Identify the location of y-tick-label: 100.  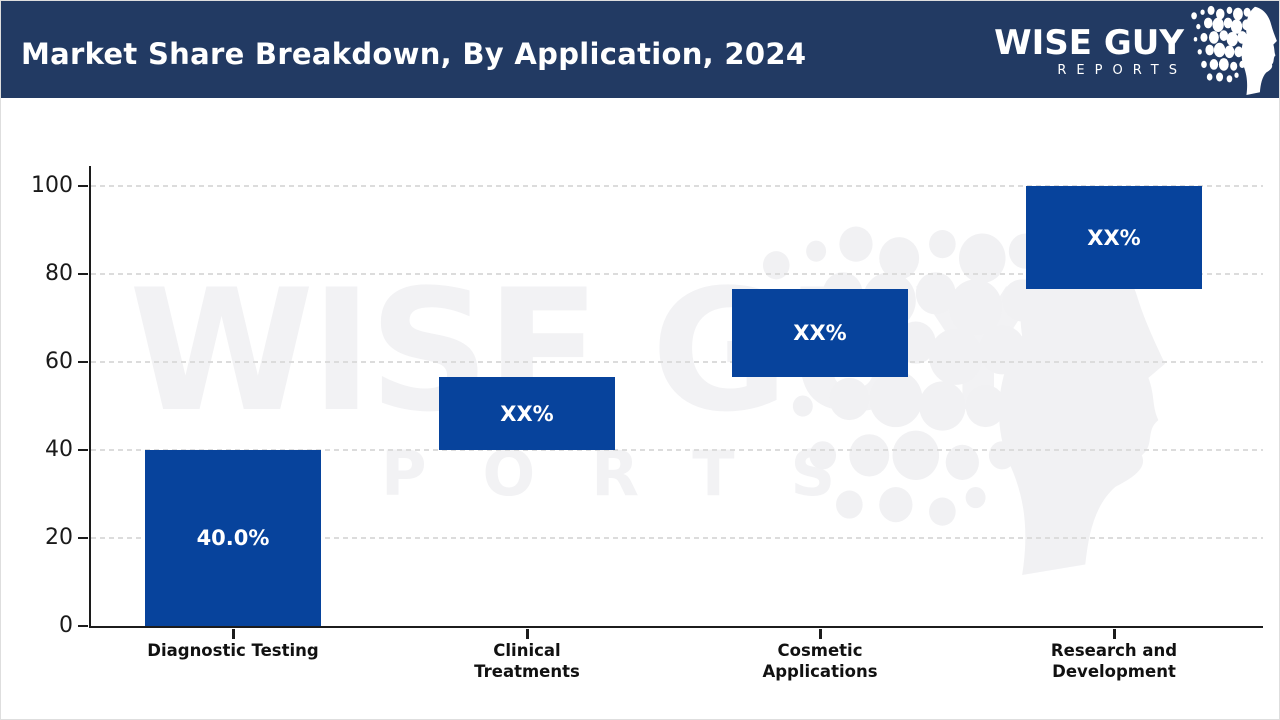
(52, 185).